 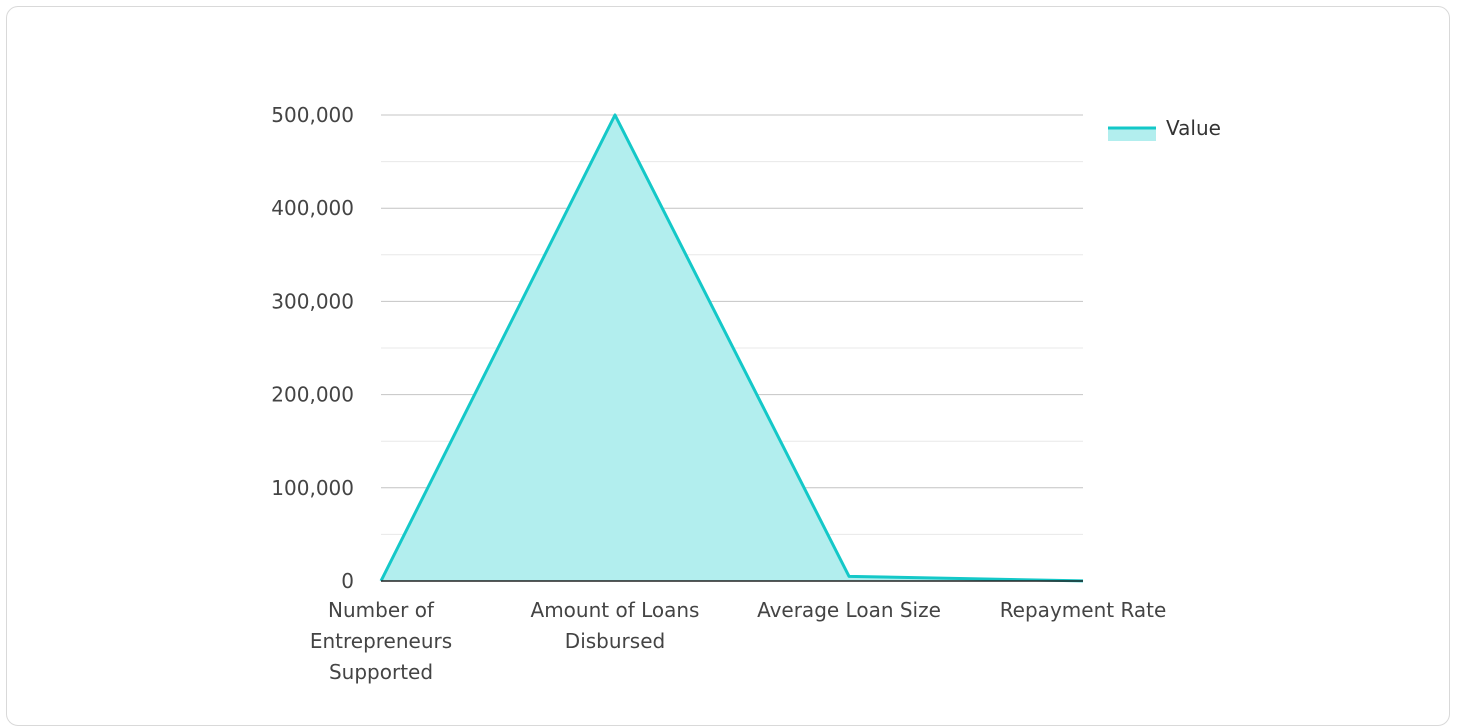 I want to click on x-tick-label: Average Loan Size, so click(x=849, y=610).